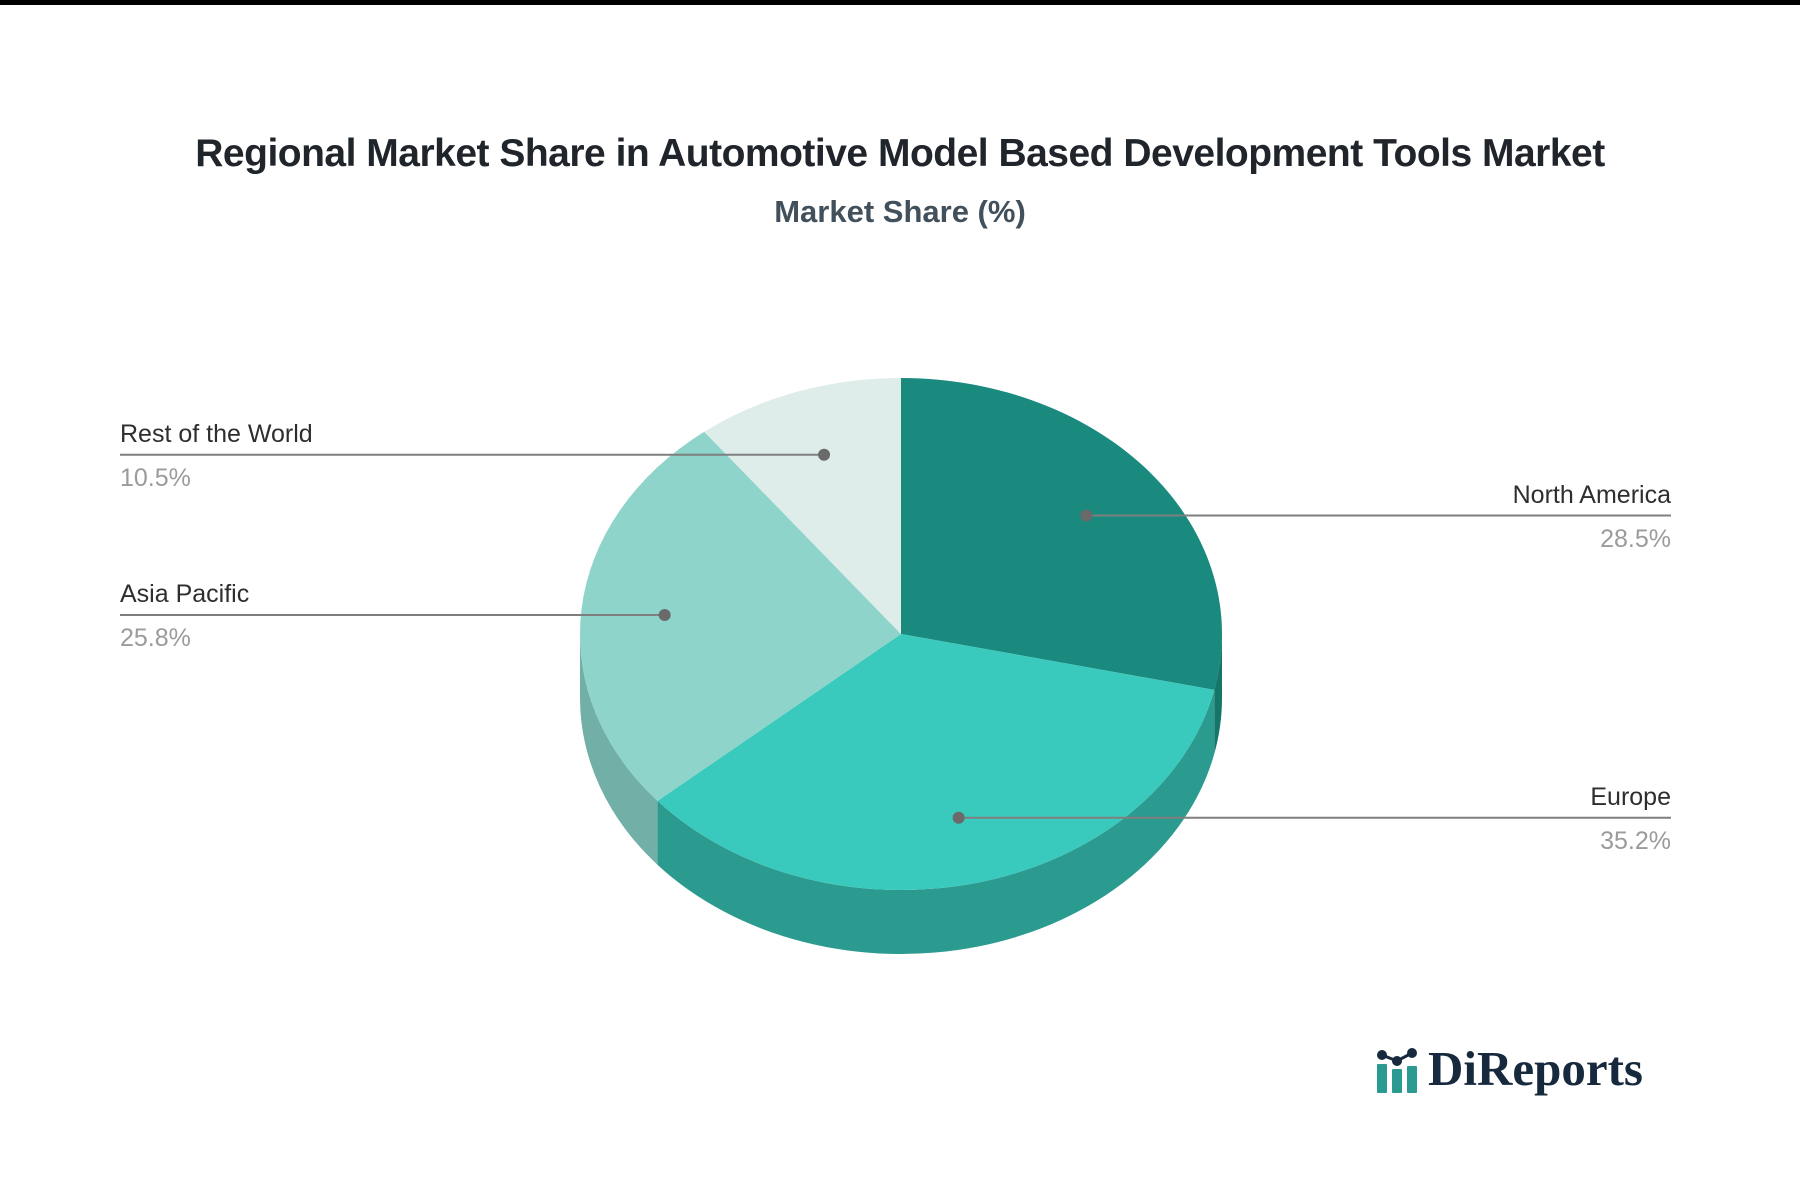 The width and height of the screenshot is (1800, 1196). I want to click on pie-slice-north-america, so click(1061, 534).